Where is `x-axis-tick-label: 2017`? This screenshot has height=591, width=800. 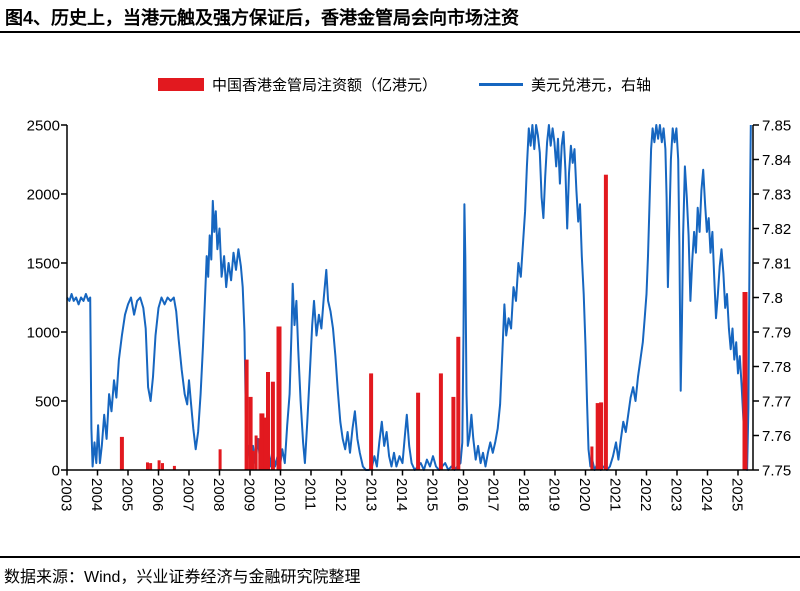
x-axis-tick-label: 2017 is located at coordinates (493, 494).